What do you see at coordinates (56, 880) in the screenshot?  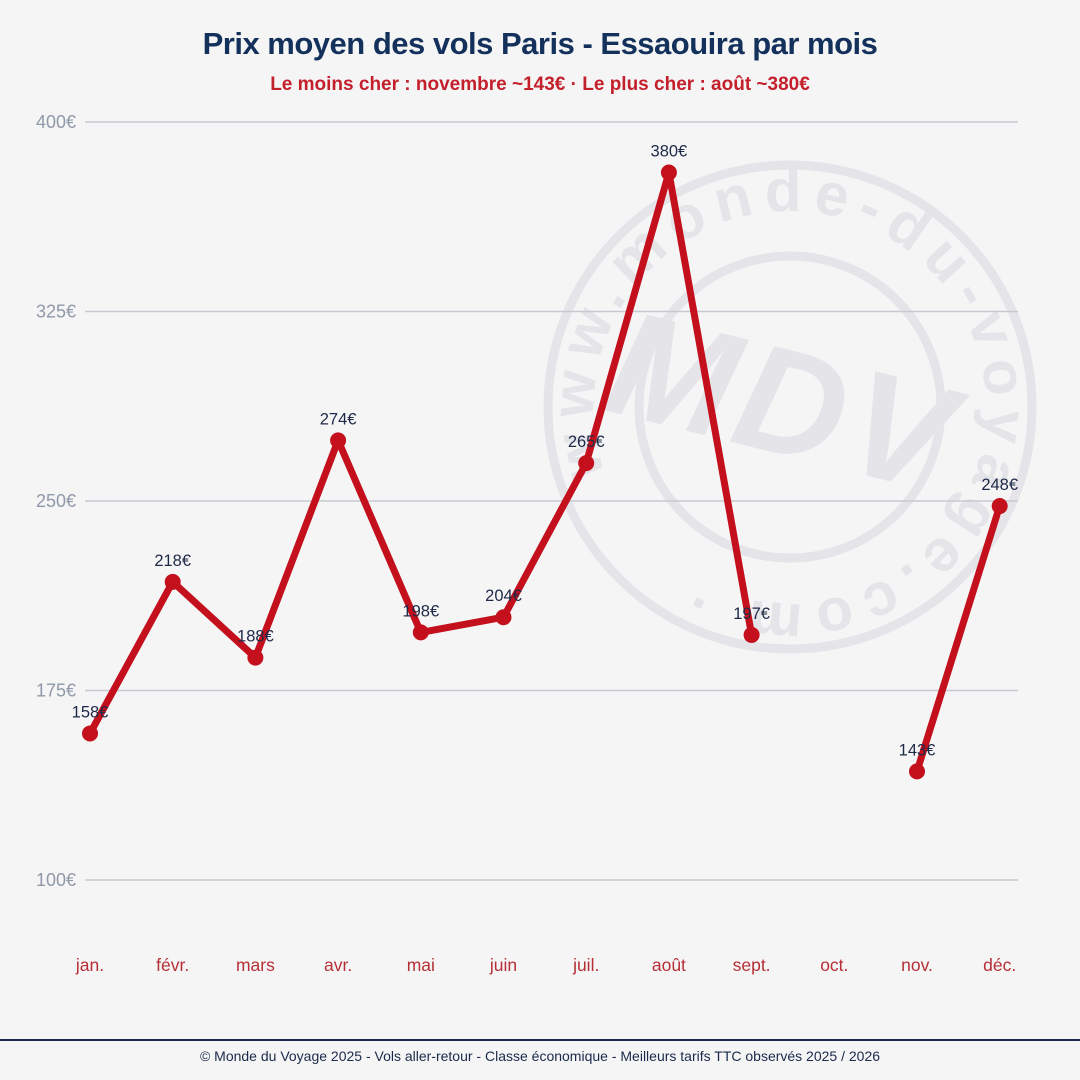 I see `y-tick-label-100: 100€` at bounding box center [56, 880].